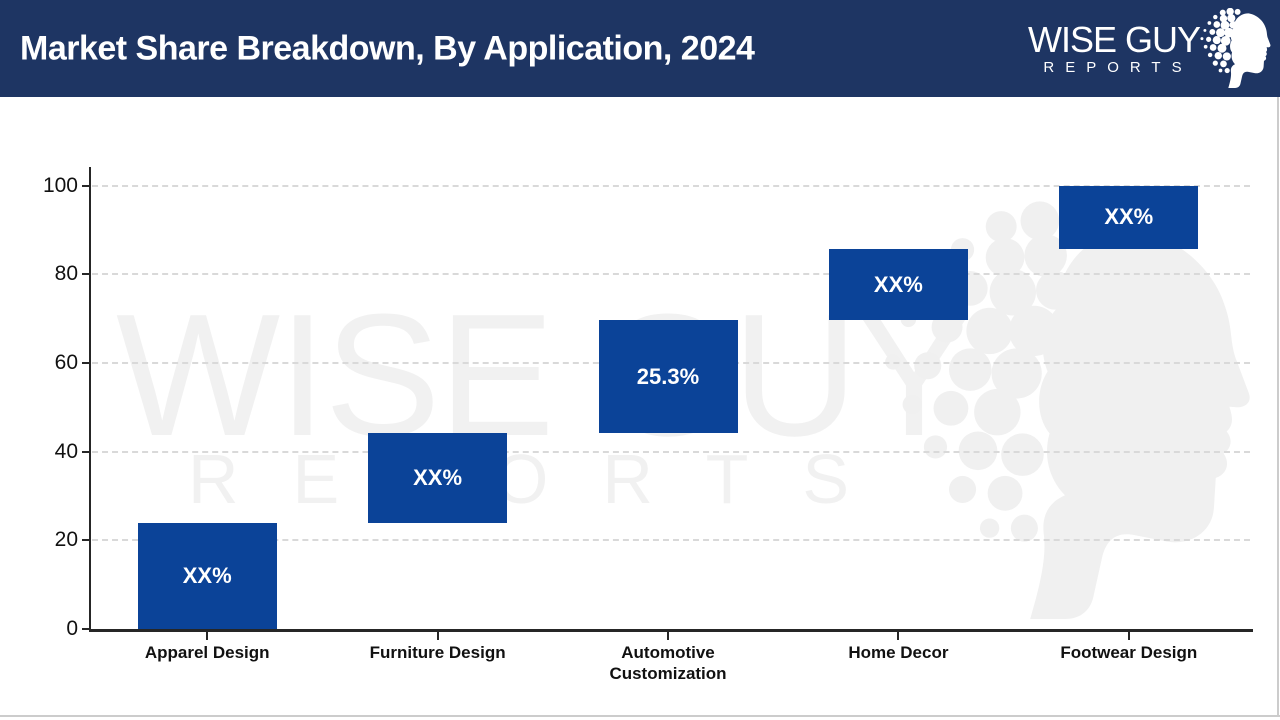 Image resolution: width=1280 pixels, height=720 pixels. I want to click on y-tick-label: 0, so click(72, 628).